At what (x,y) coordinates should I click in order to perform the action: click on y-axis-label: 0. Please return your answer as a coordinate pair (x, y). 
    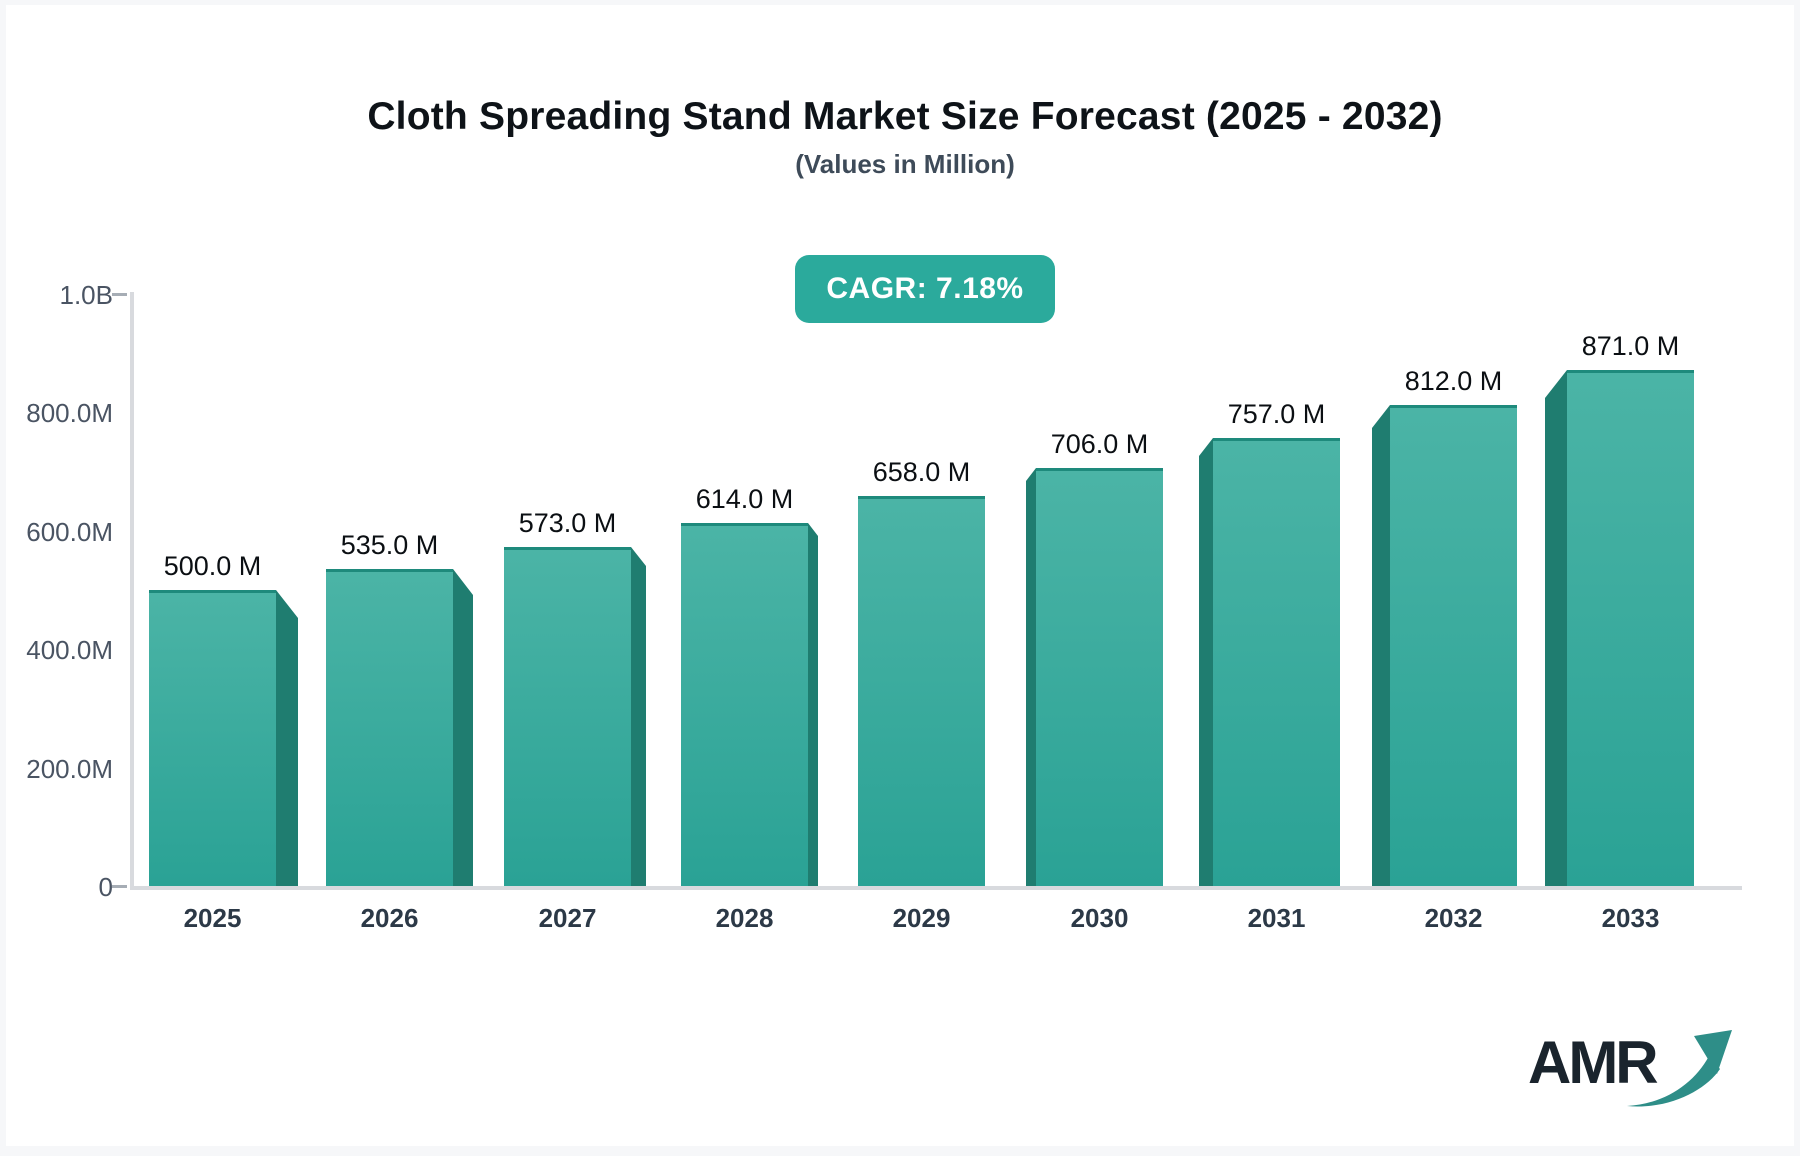
    Looking at the image, I should click on (105, 887).